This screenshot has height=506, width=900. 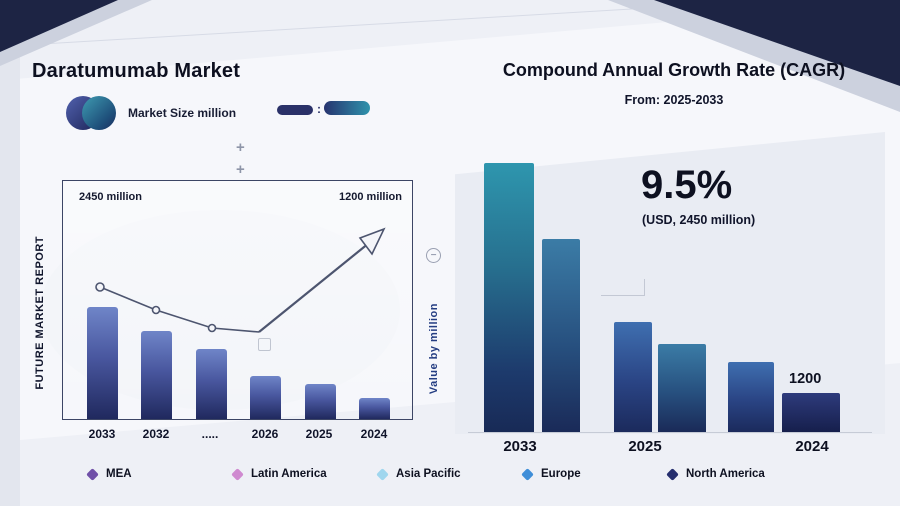 I want to click on cagr-title: Compound Annual Growth Rate (CAGR), so click(x=674, y=70).